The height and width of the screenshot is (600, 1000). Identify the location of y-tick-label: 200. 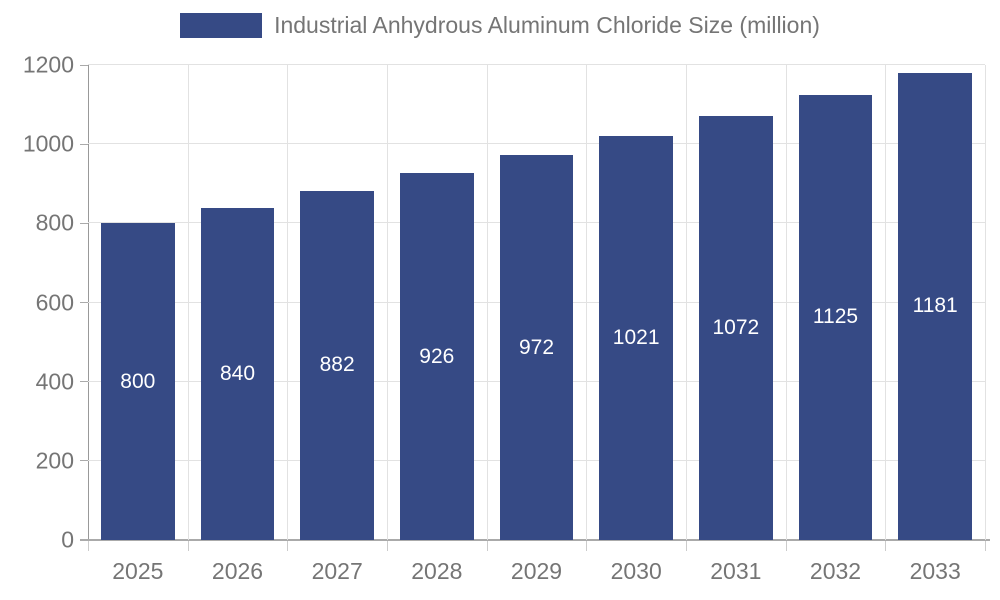
(54, 460).